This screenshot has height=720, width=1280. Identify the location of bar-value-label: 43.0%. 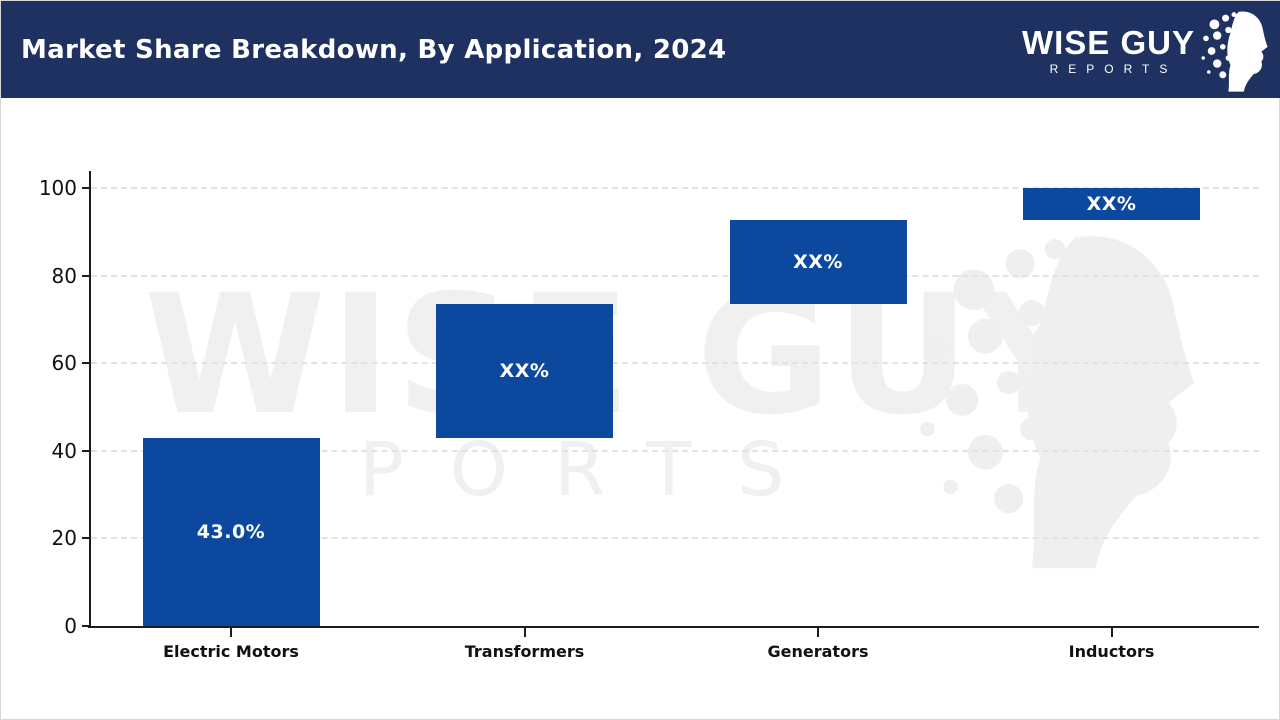
(231, 531).